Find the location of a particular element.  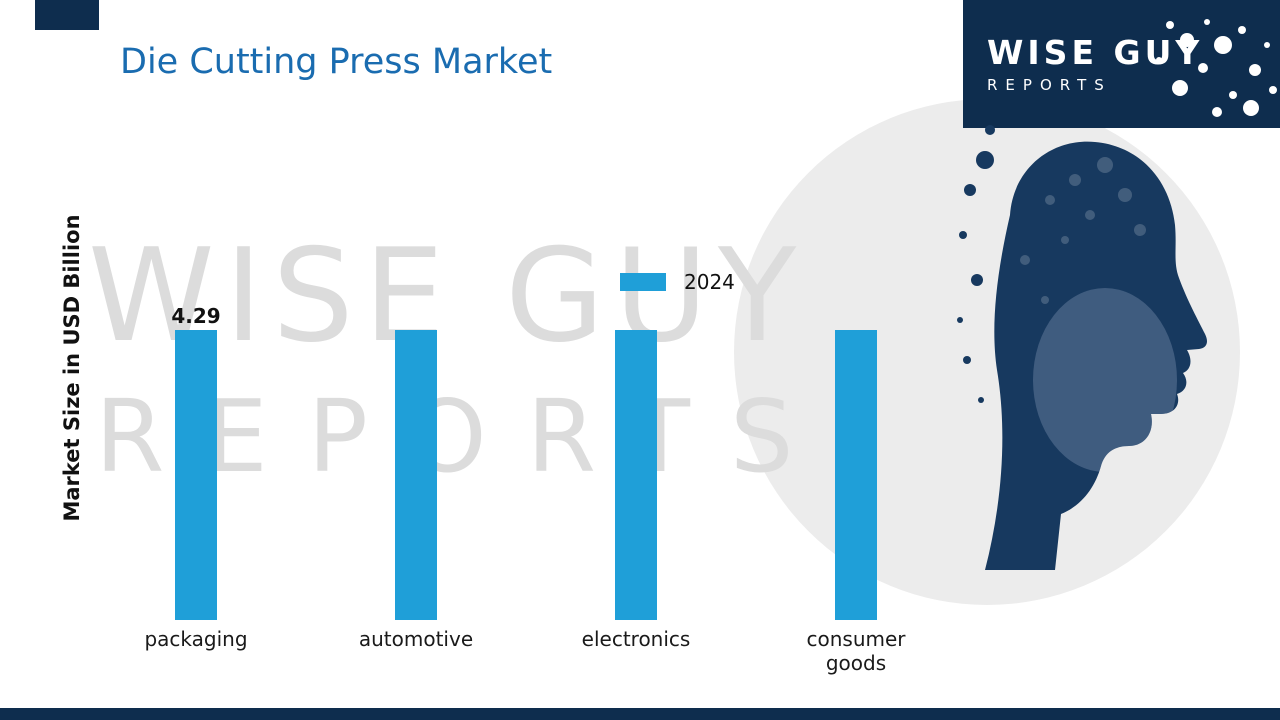

footer-accent-bar is located at coordinates (640, 714).